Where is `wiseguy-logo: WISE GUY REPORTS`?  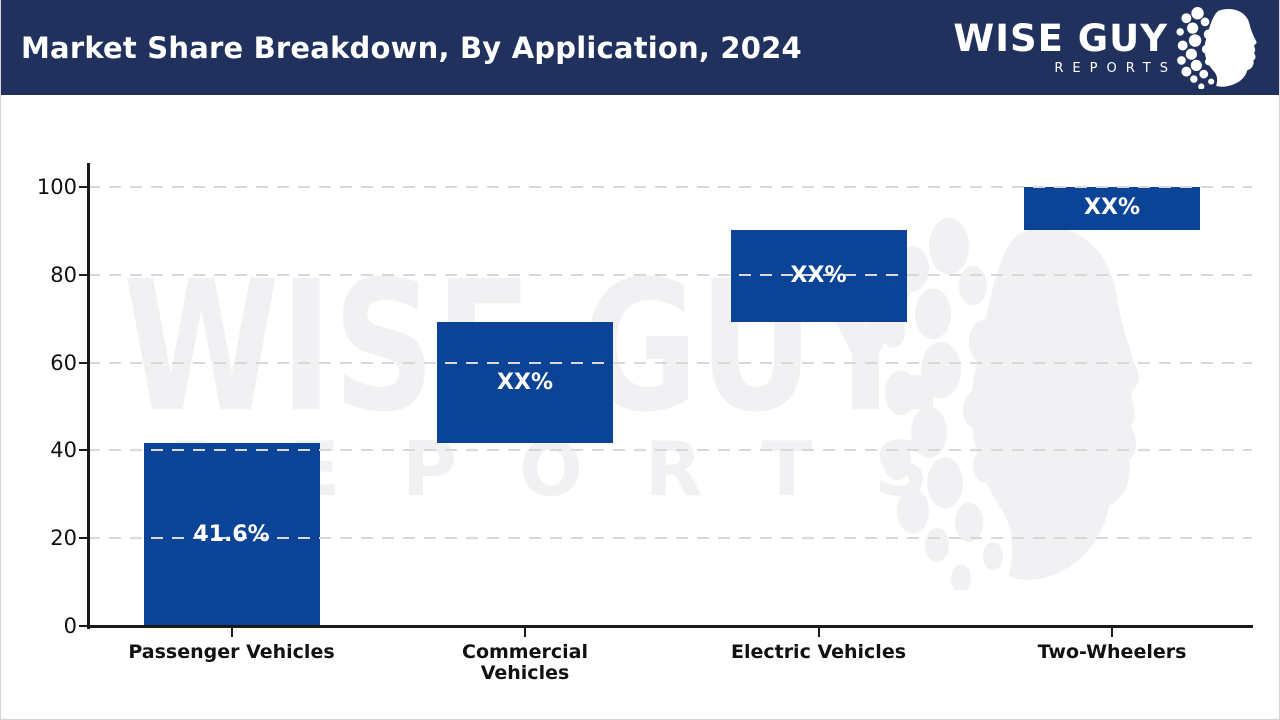
wiseguy-logo: WISE GUY REPORTS is located at coordinates (1110, 48).